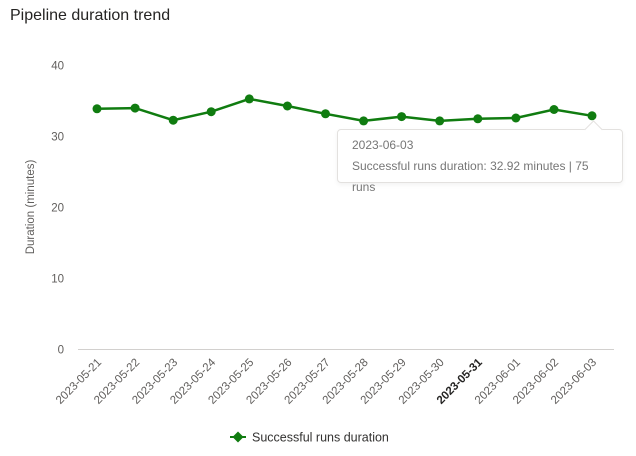 The height and width of the screenshot is (456, 636). I want to click on page-title: Pipeline duration trend, so click(90, 15).